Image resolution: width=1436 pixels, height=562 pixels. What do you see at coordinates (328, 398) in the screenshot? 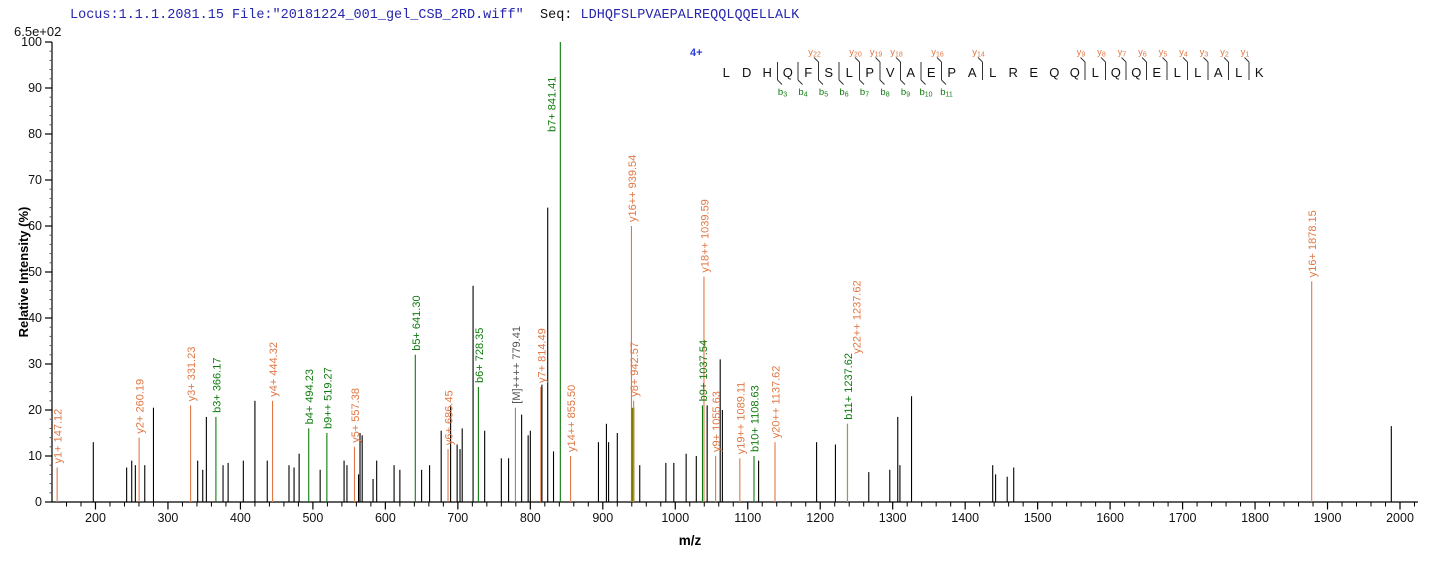
I see `peak-label-b: b9++ 519.27` at bounding box center [328, 398].